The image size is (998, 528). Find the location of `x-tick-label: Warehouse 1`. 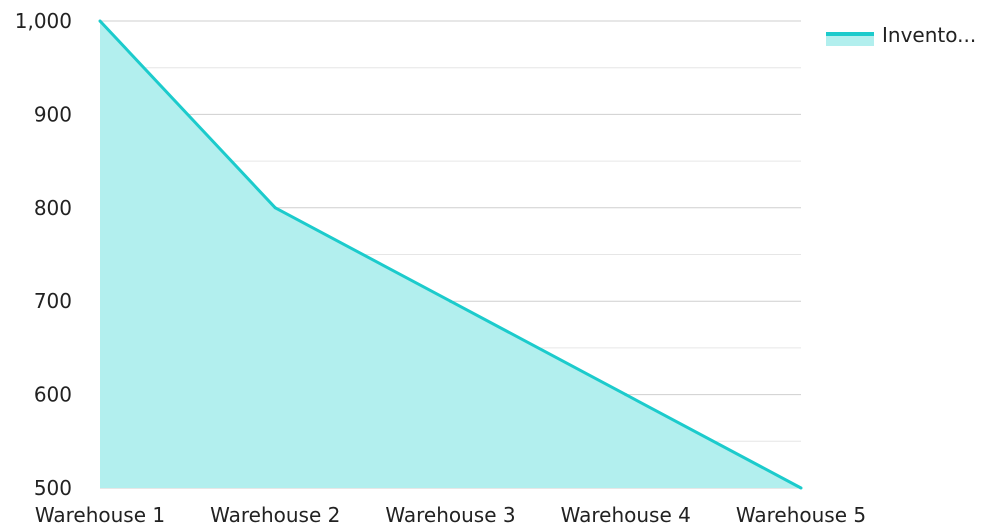

x-tick-label: Warehouse 1 is located at coordinates (100, 515).